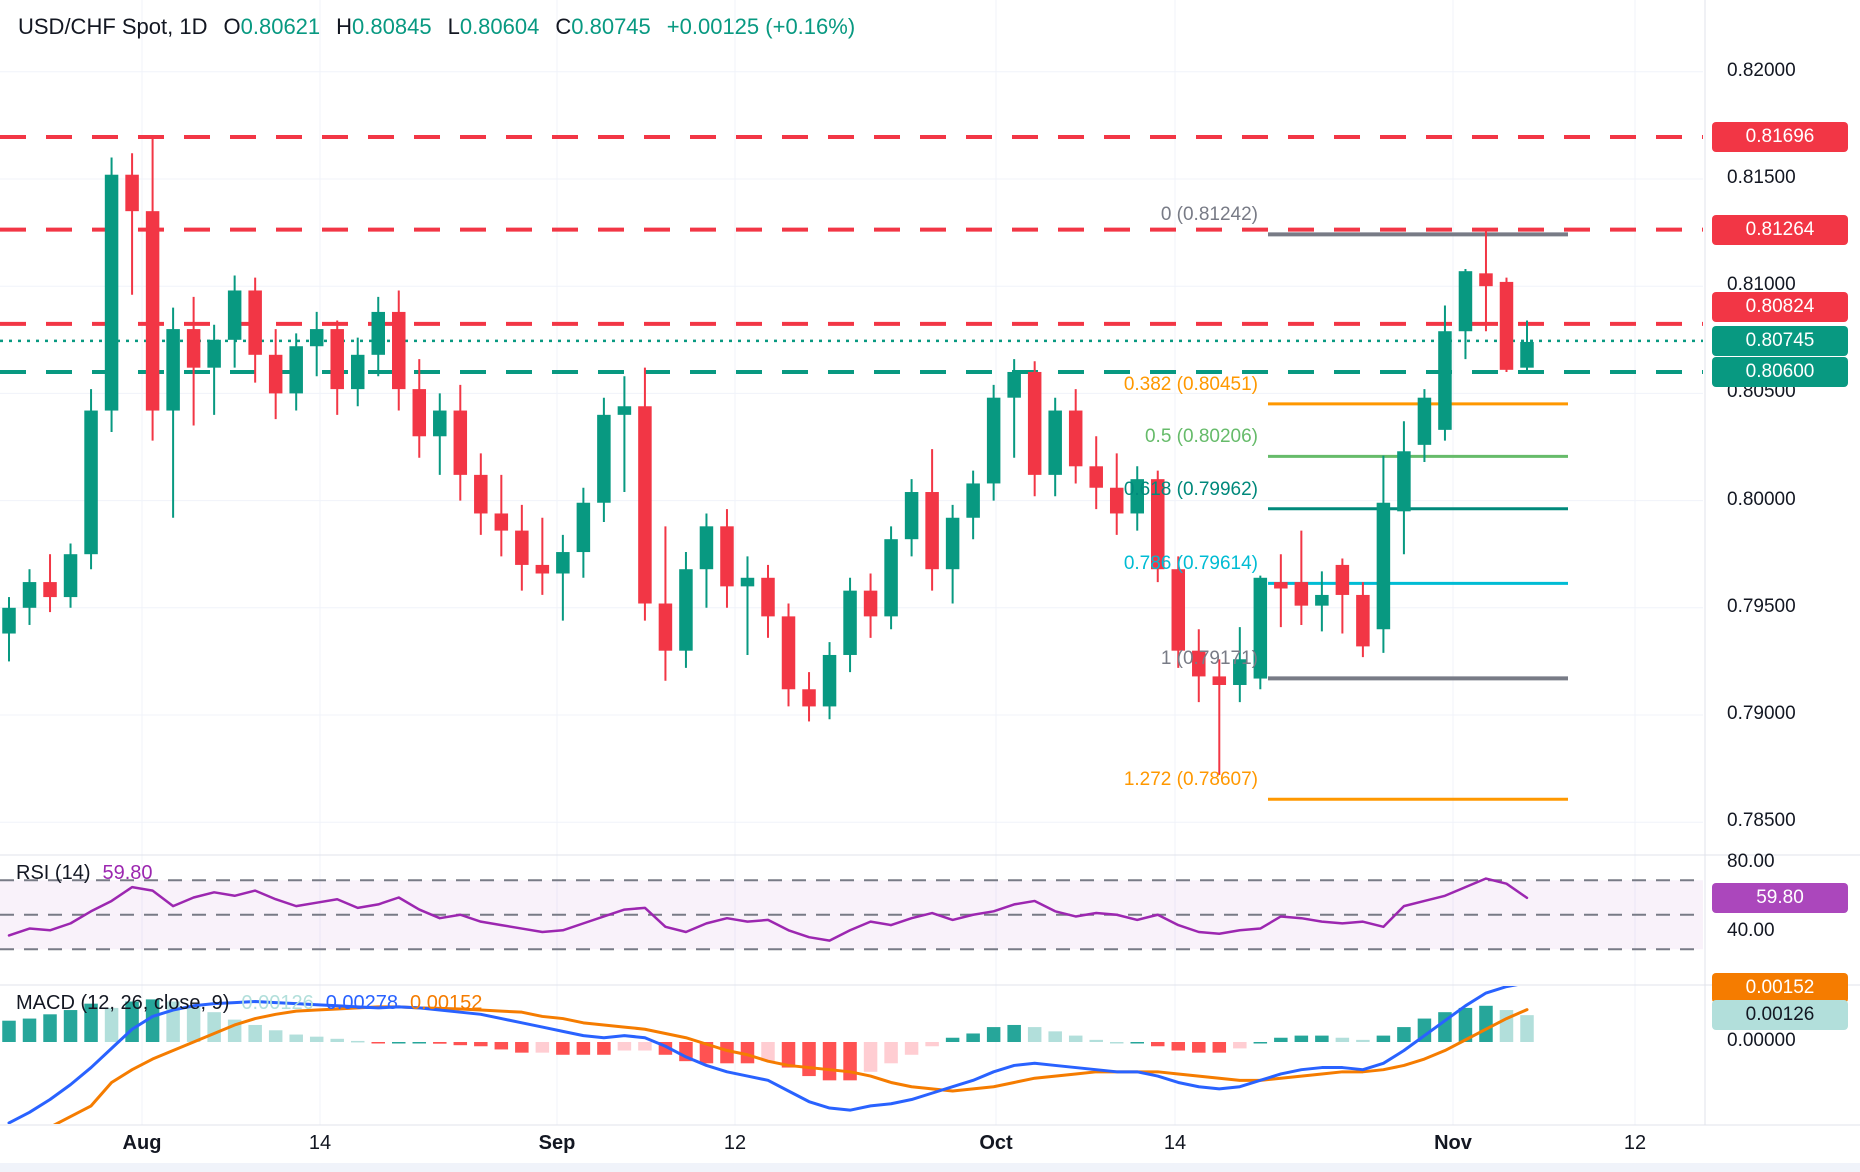  What do you see at coordinates (557, 1143) in the screenshot?
I see `time-axis-label: Sep` at bounding box center [557, 1143].